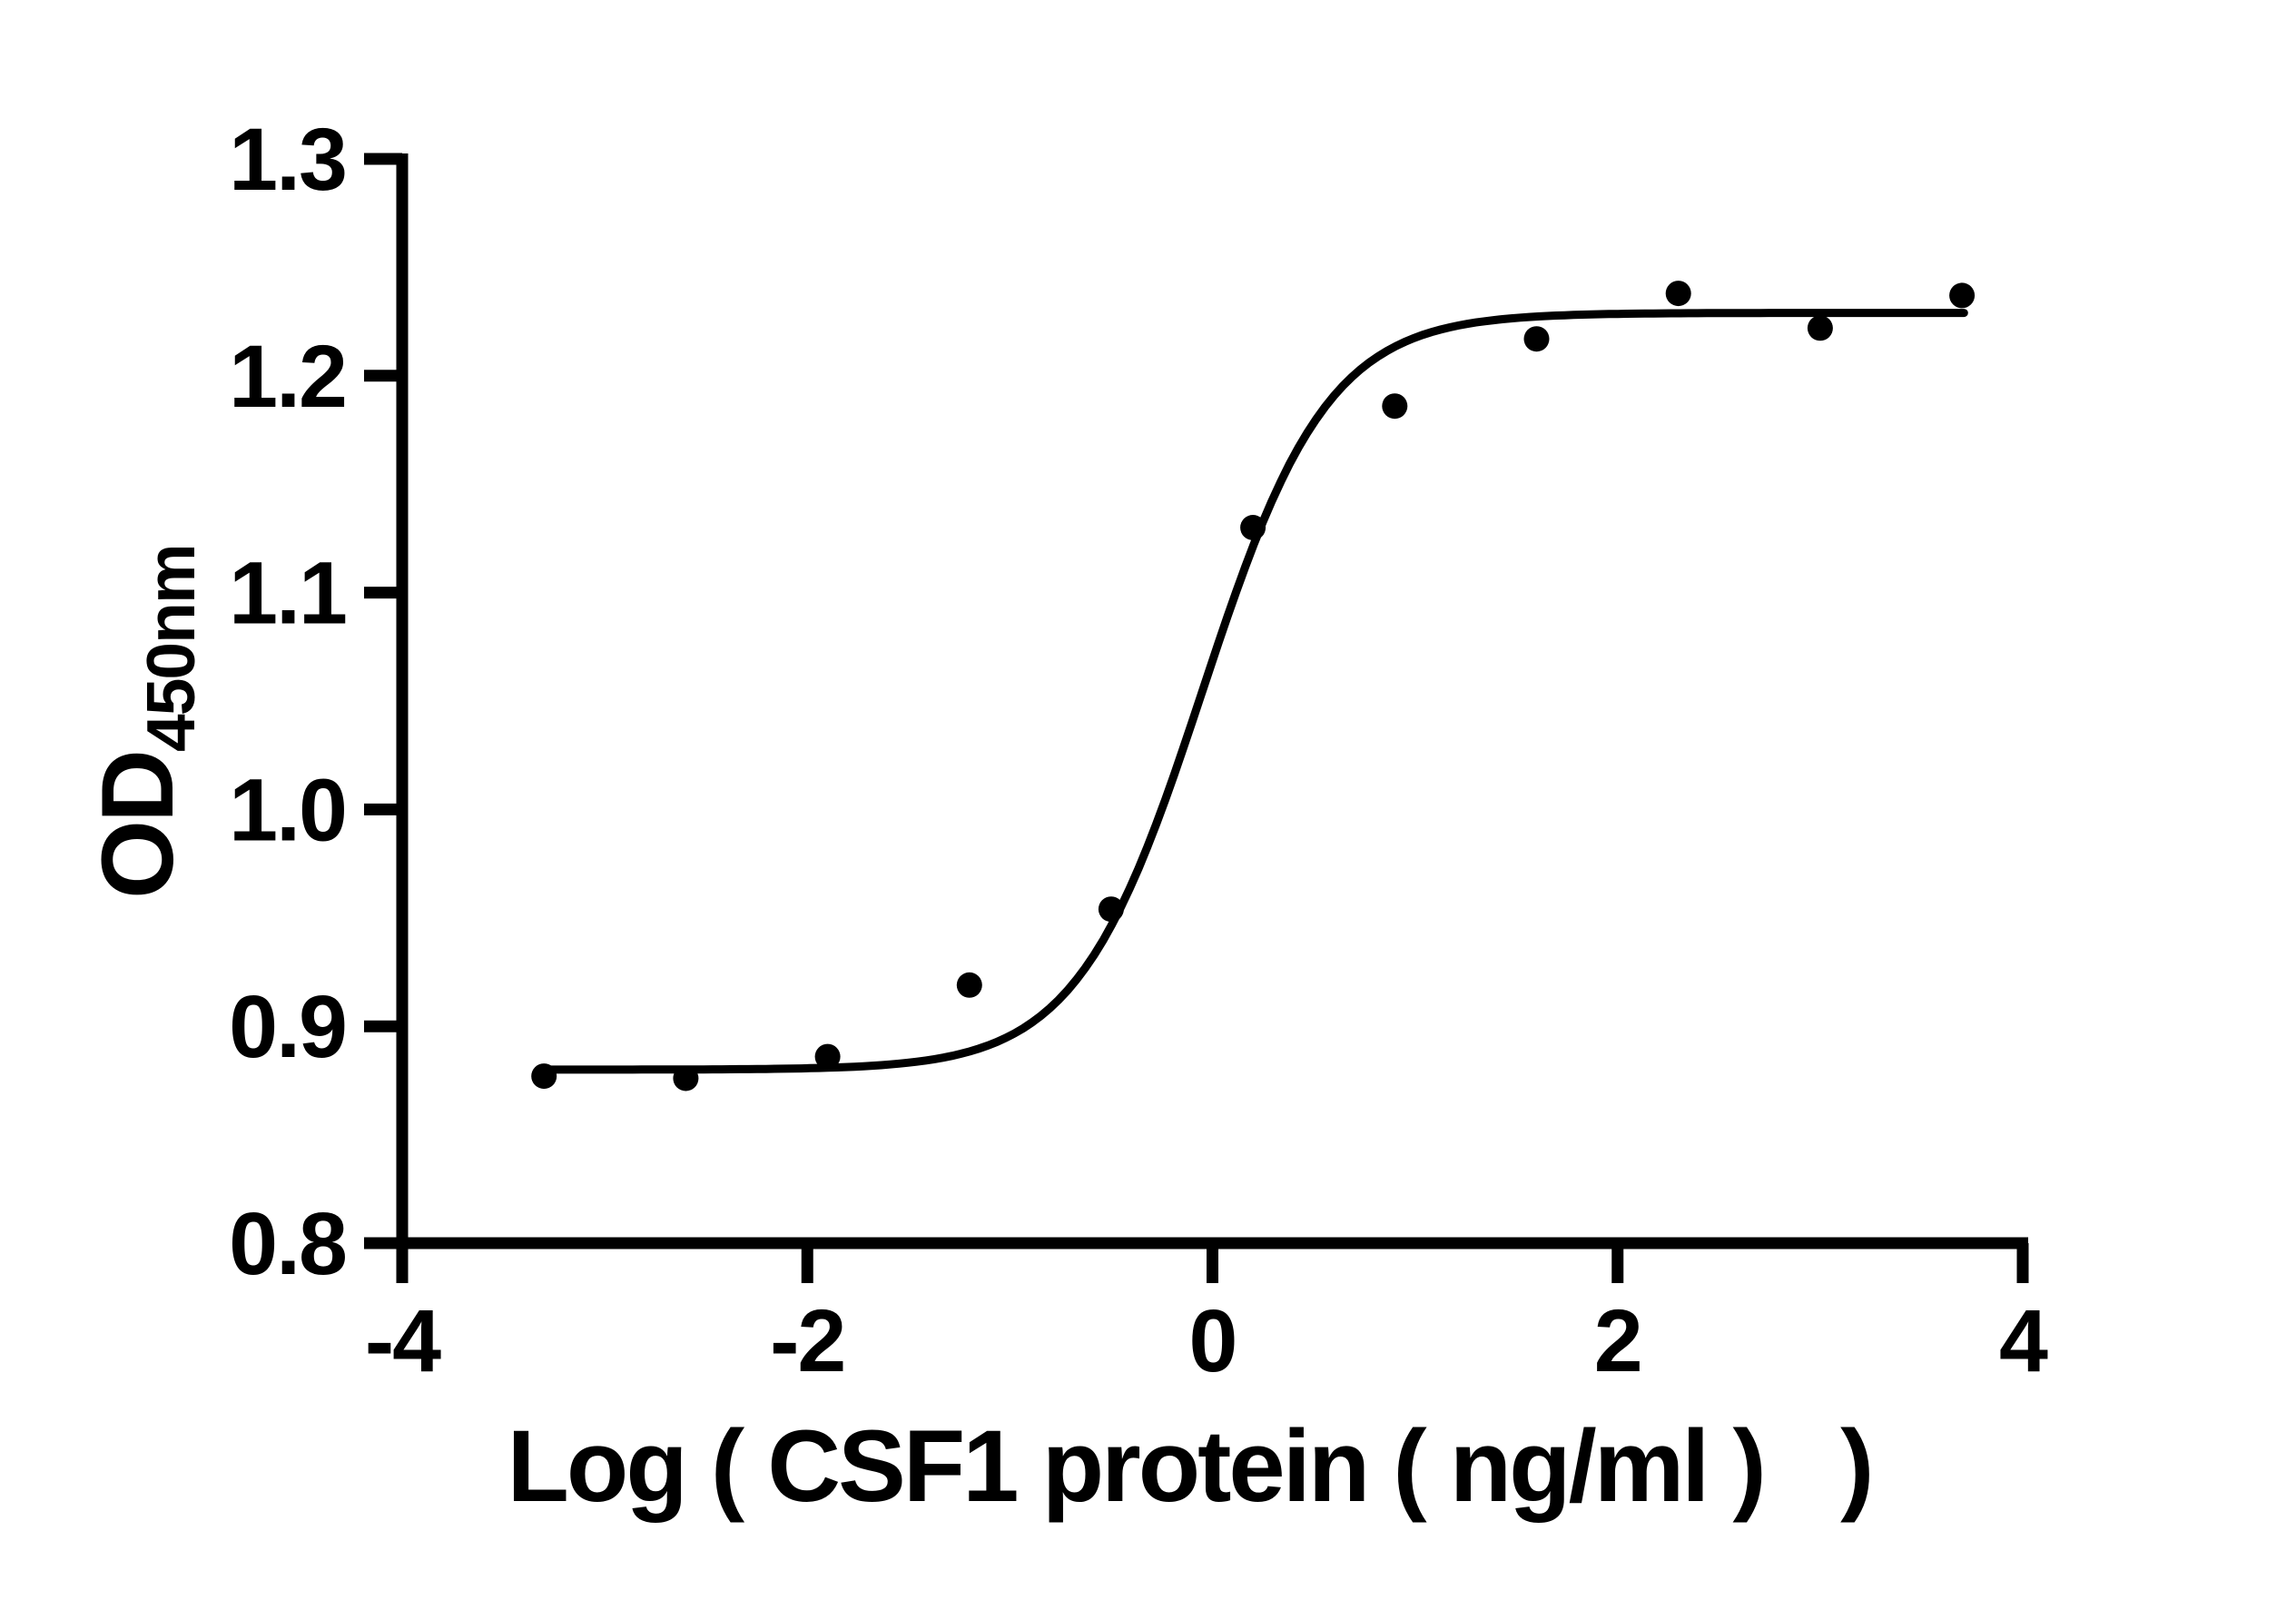 The width and height of the screenshot is (2296, 1610). What do you see at coordinates (287, 159) in the screenshot?
I see `y-tick-label-1.3: 1.3` at bounding box center [287, 159].